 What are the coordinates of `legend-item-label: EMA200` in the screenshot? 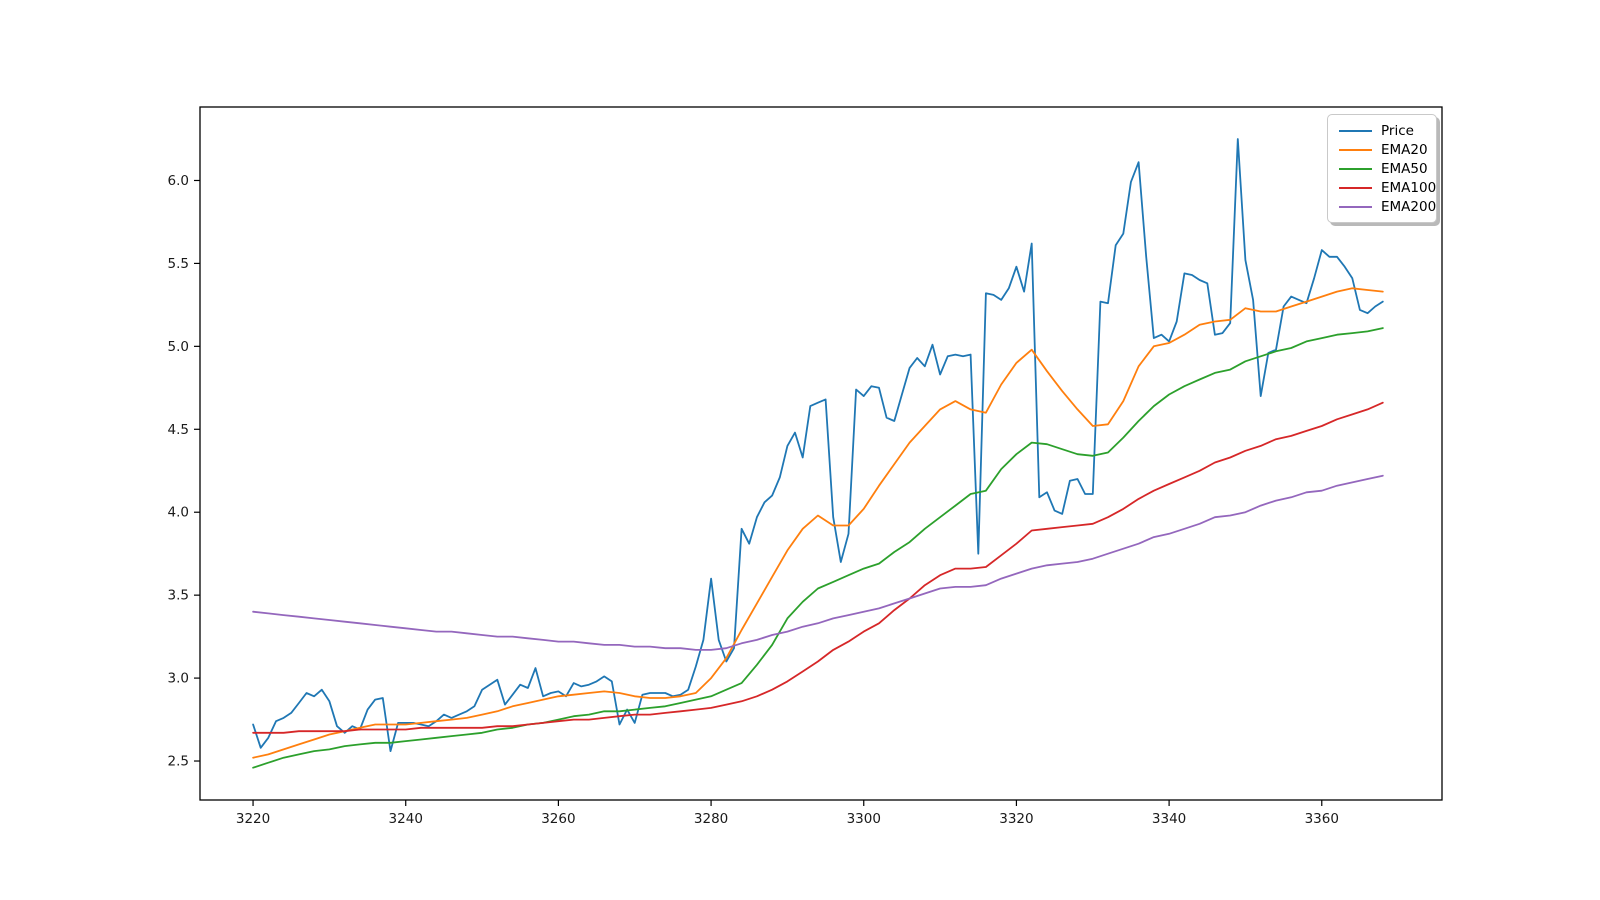 It's located at (1409, 207).